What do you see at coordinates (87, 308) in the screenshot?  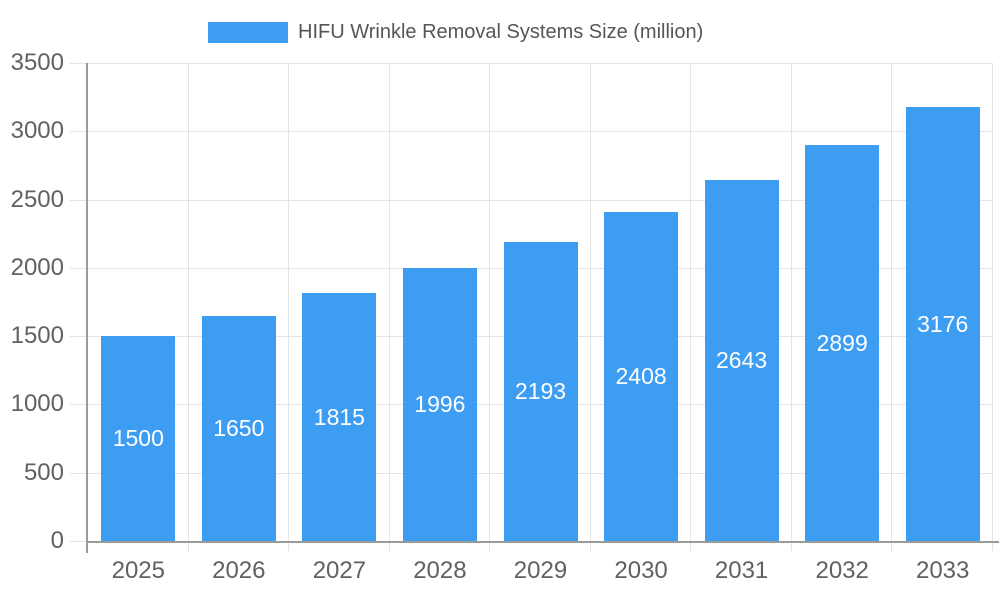 I see `y-axis` at bounding box center [87, 308].